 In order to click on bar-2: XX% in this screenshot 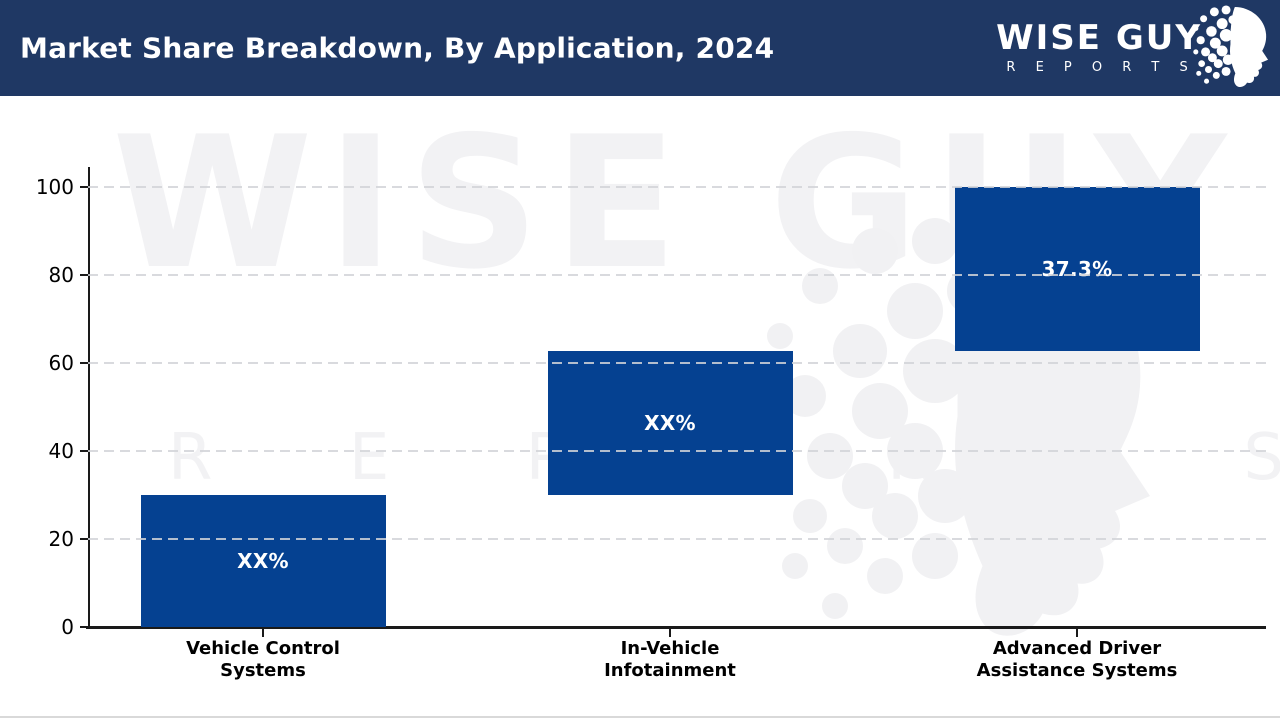, I will do `click(670, 423)`.